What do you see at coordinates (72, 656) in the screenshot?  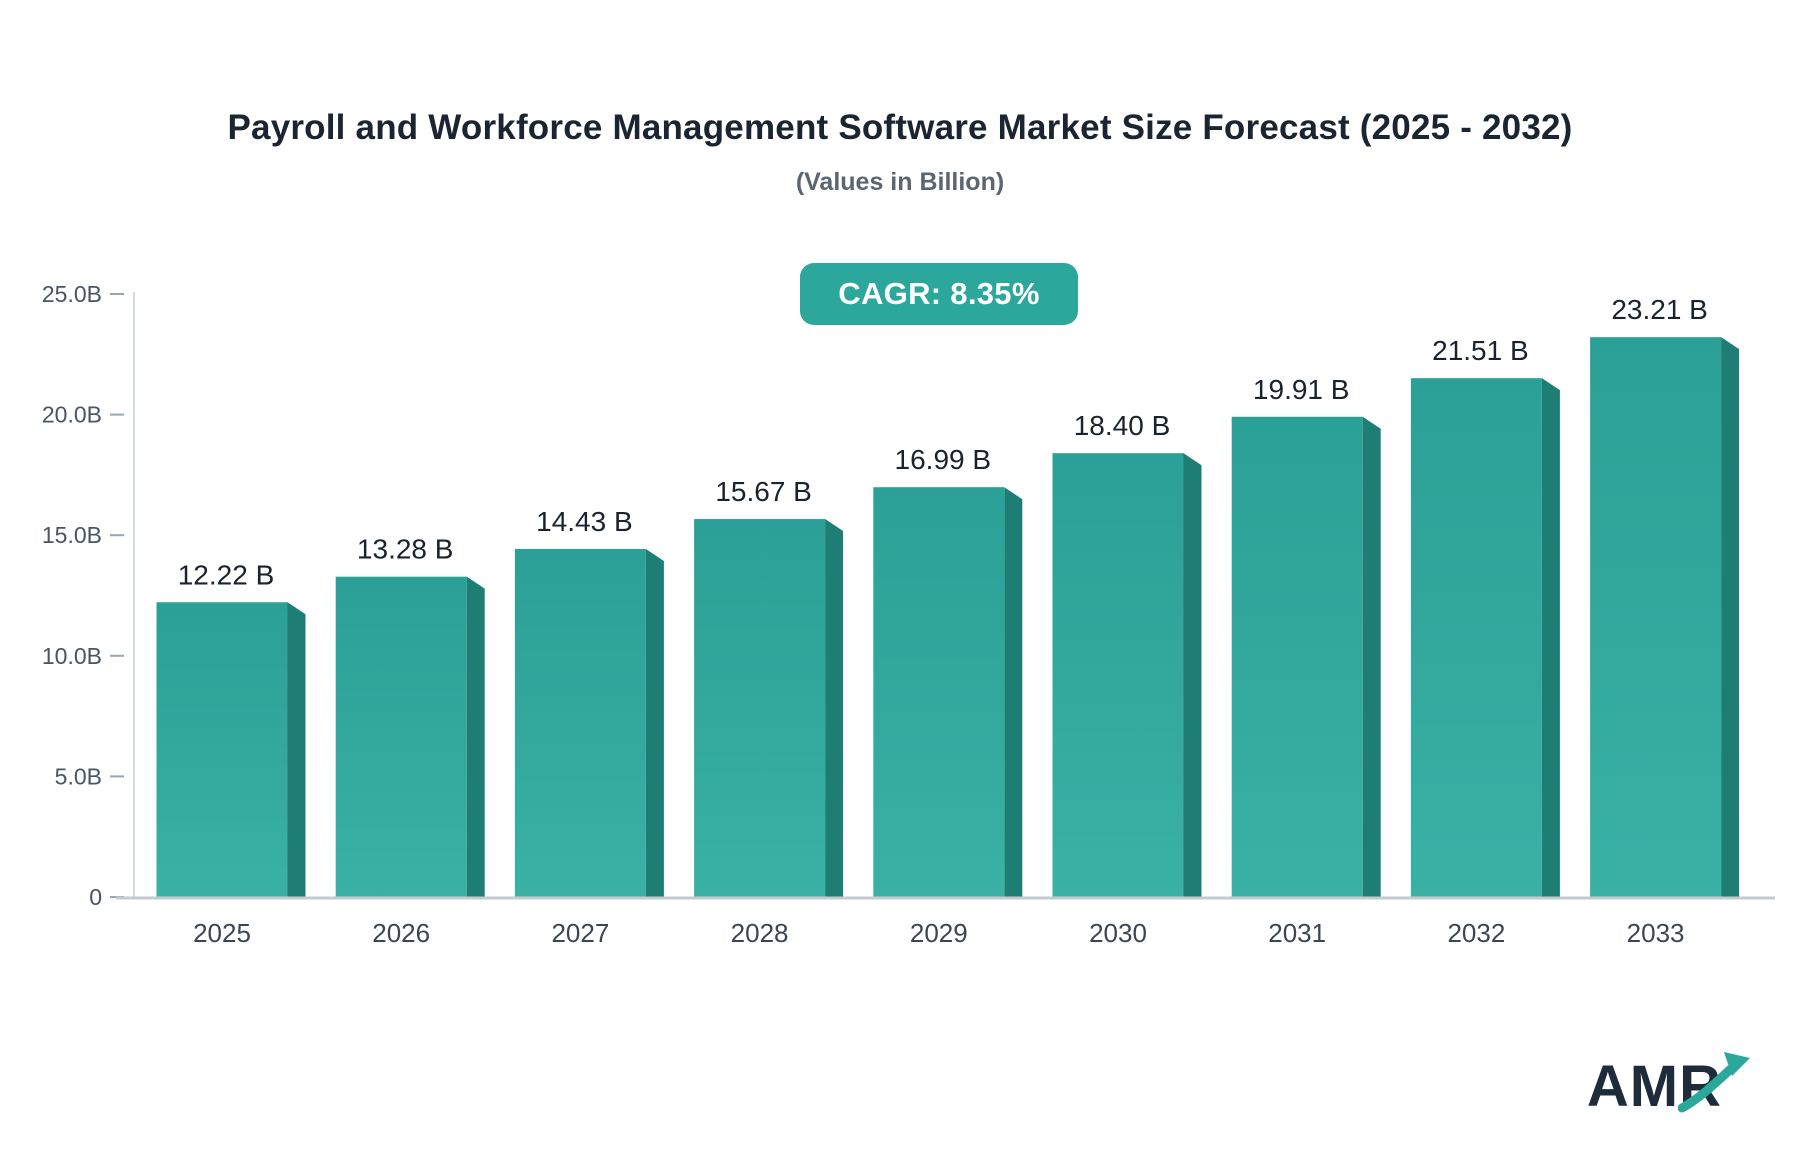 I see `svg-text: 10.0B` at bounding box center [72, 656].